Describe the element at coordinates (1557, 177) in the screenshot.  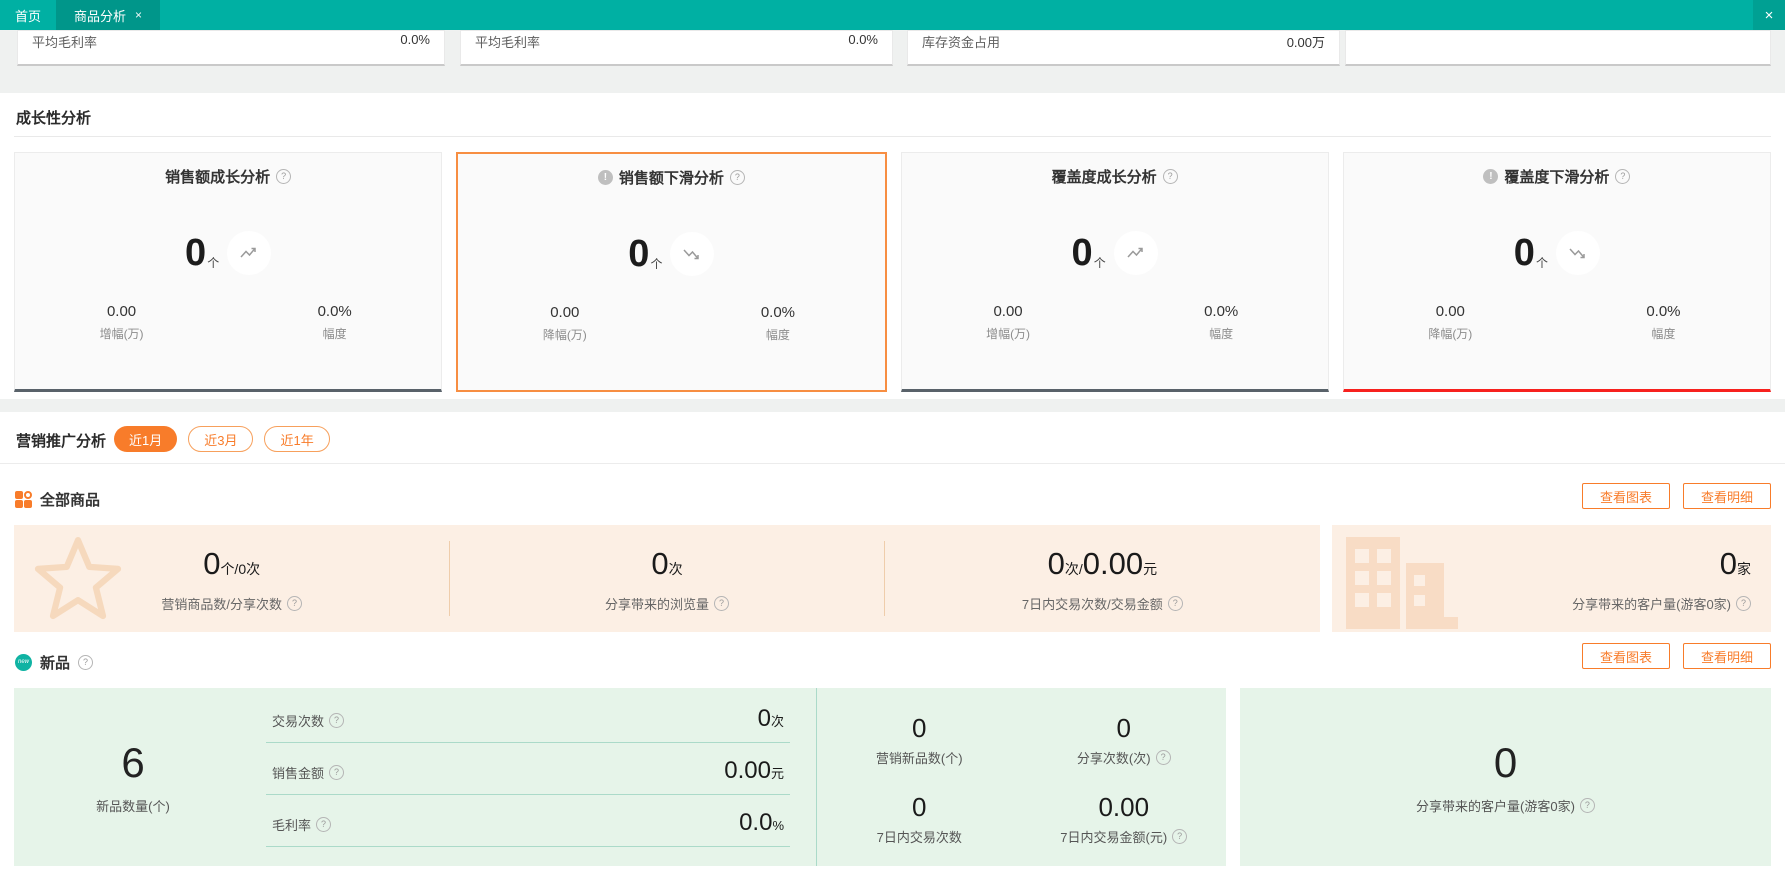
I see `card-title: 覆盖度下滑分析` at that location.